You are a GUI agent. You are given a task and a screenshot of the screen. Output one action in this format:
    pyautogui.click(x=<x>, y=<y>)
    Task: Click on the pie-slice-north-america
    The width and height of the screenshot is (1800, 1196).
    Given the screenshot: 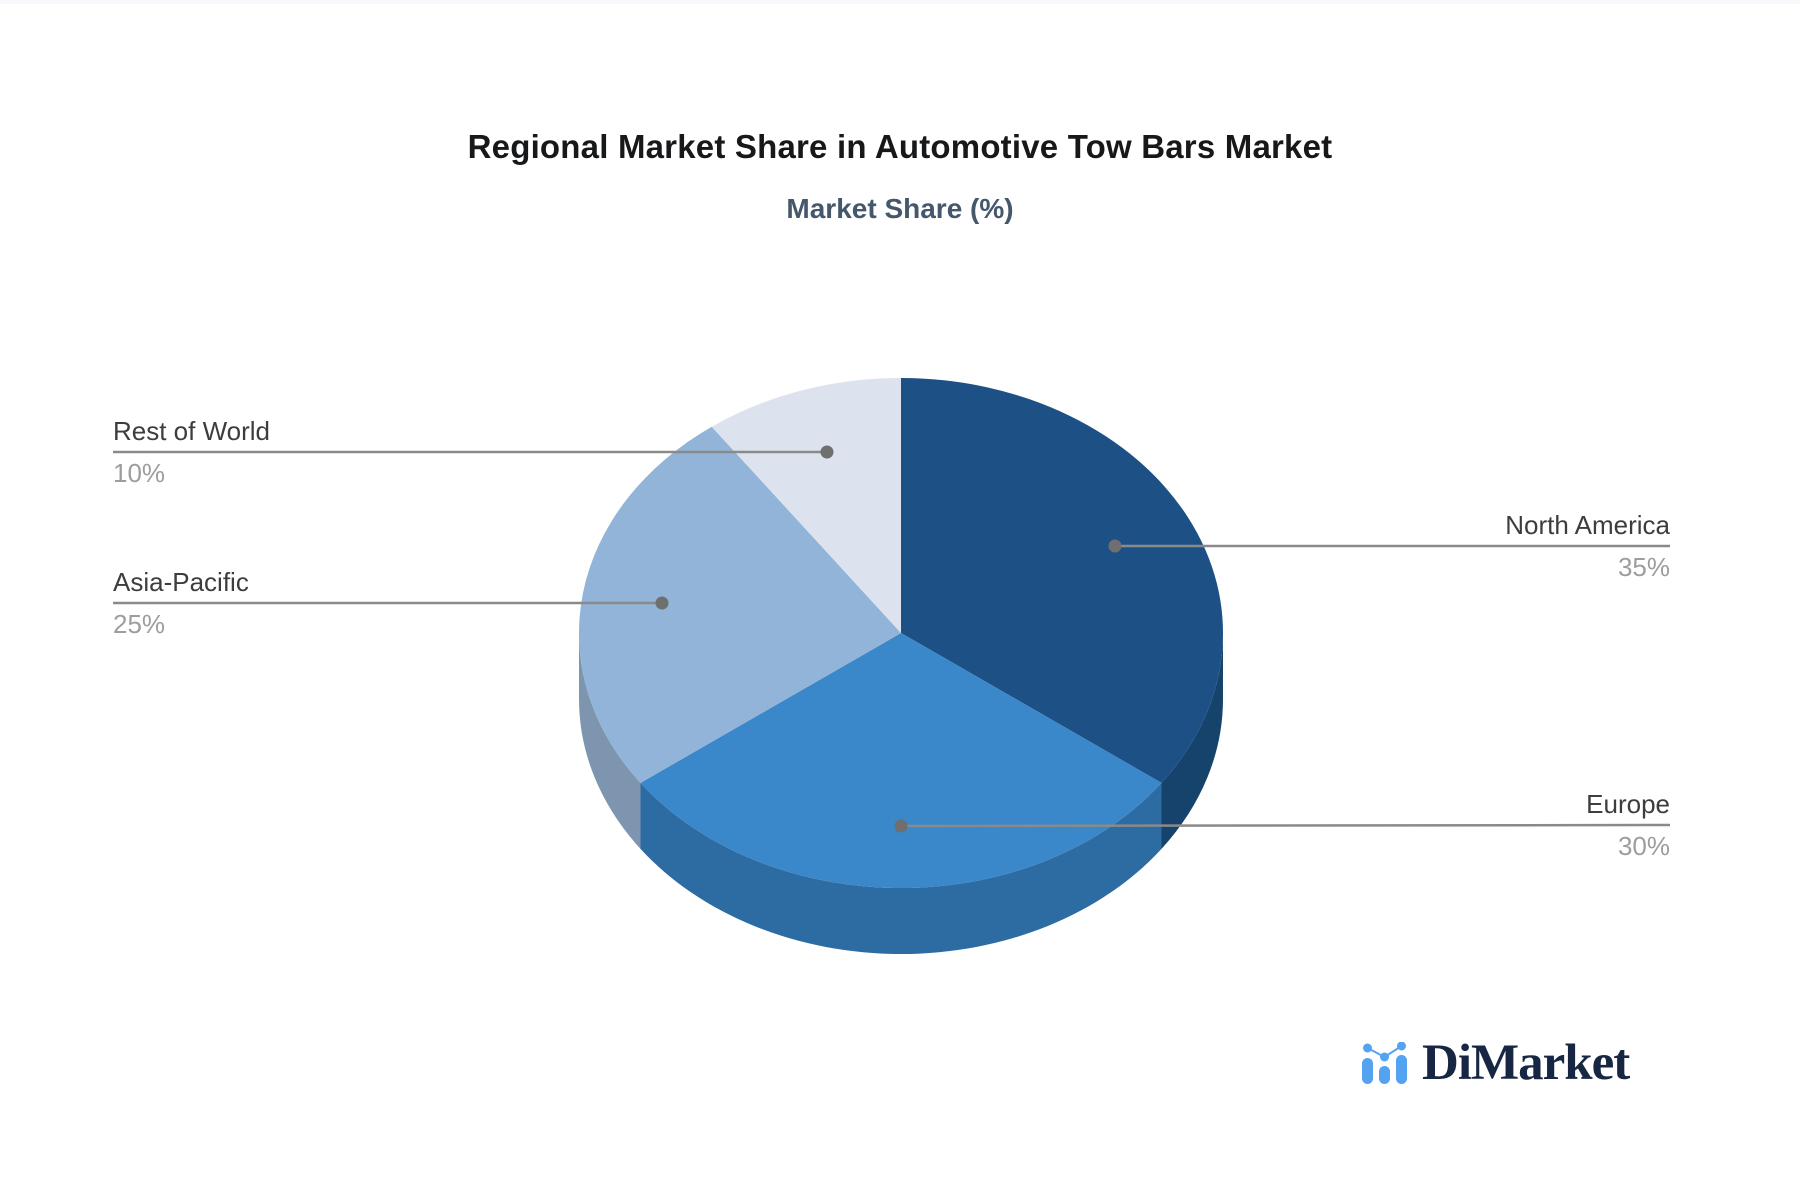 What is the action you would take?
    pyautogui.click(x=1062, y=580)
    